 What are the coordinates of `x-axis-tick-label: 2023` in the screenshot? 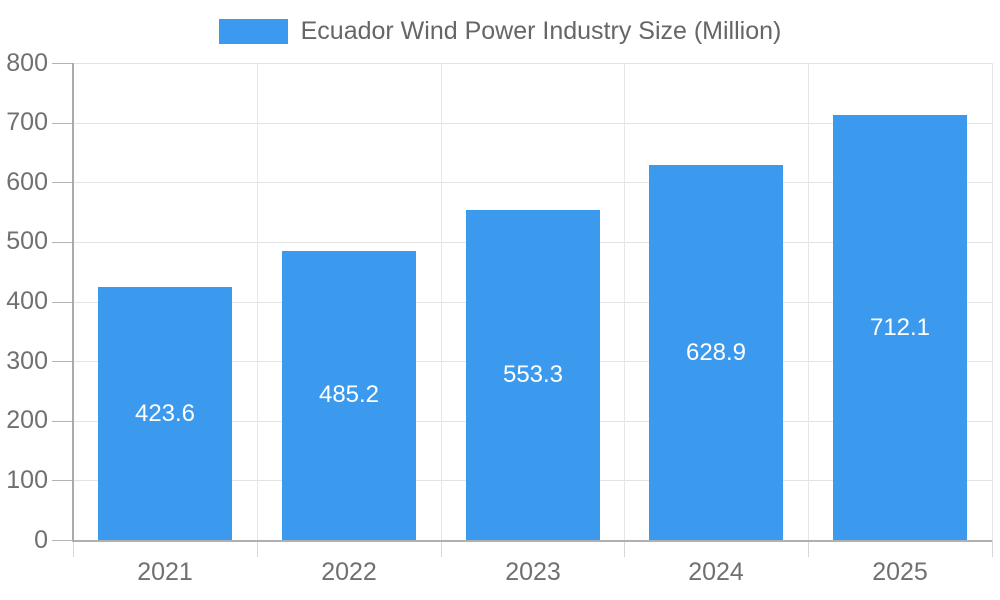 It's located at (533, 572).